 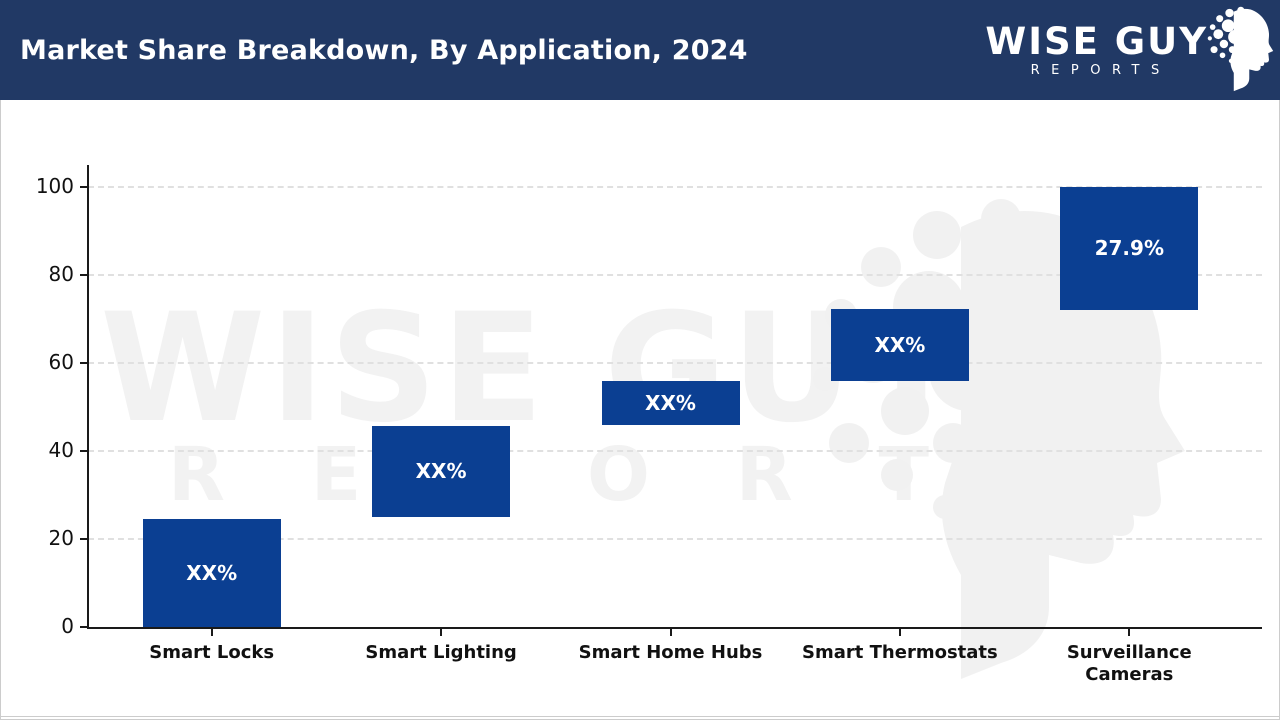 What do you see at coordinates (1129, 674) in the screenshot?
I see `category-label-line: Cameras` at bounding box center [1129, 674].